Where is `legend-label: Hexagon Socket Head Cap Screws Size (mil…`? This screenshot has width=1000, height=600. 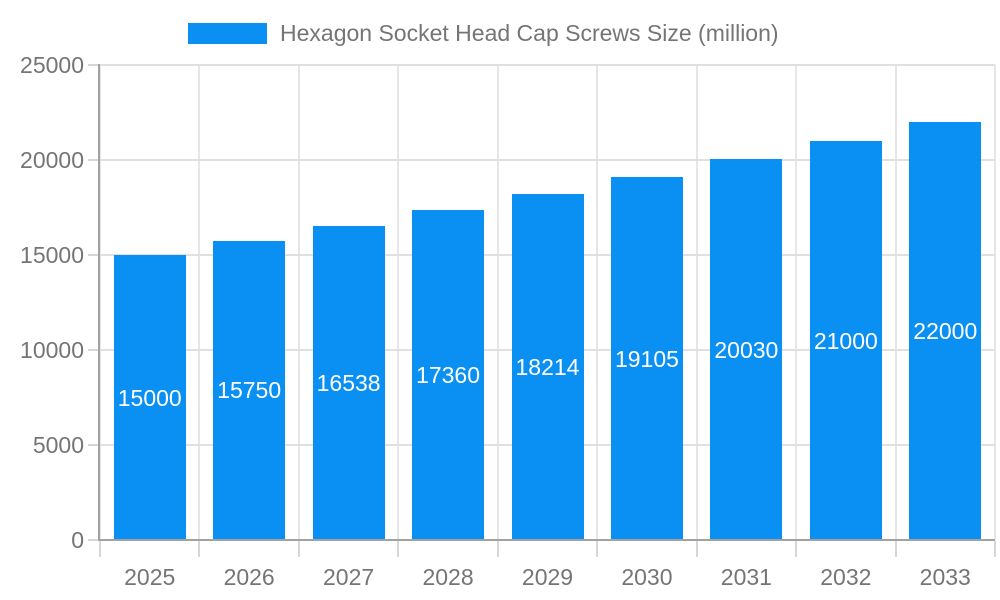
legend-label: Hexagon Socket Head Cap Screws Size (mil… is located at coordinates (529, 33).